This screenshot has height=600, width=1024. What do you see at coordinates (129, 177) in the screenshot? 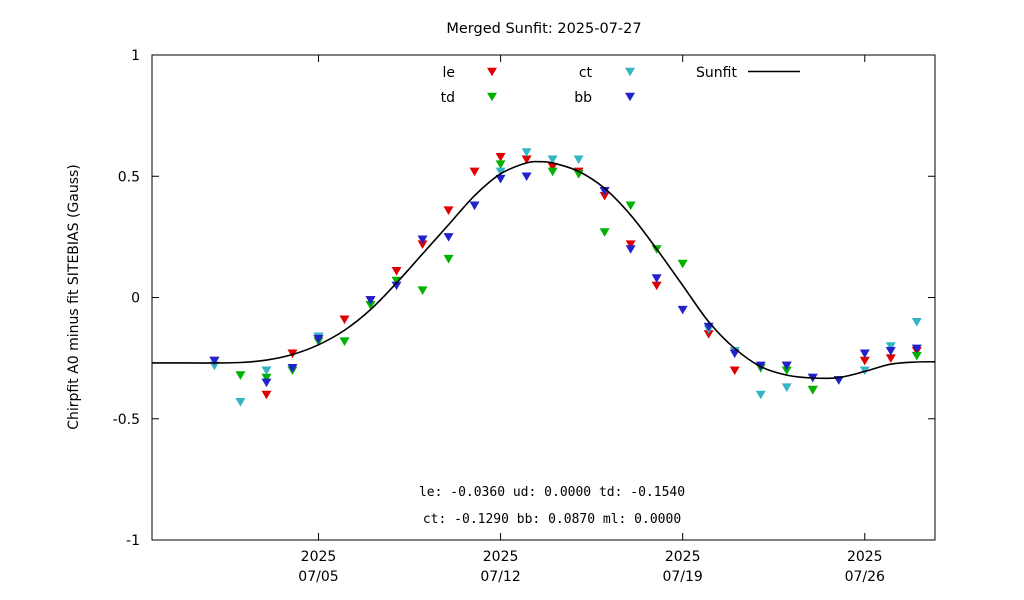
I see `y-tick-label: 0.5` at bounding box center [129, 177].